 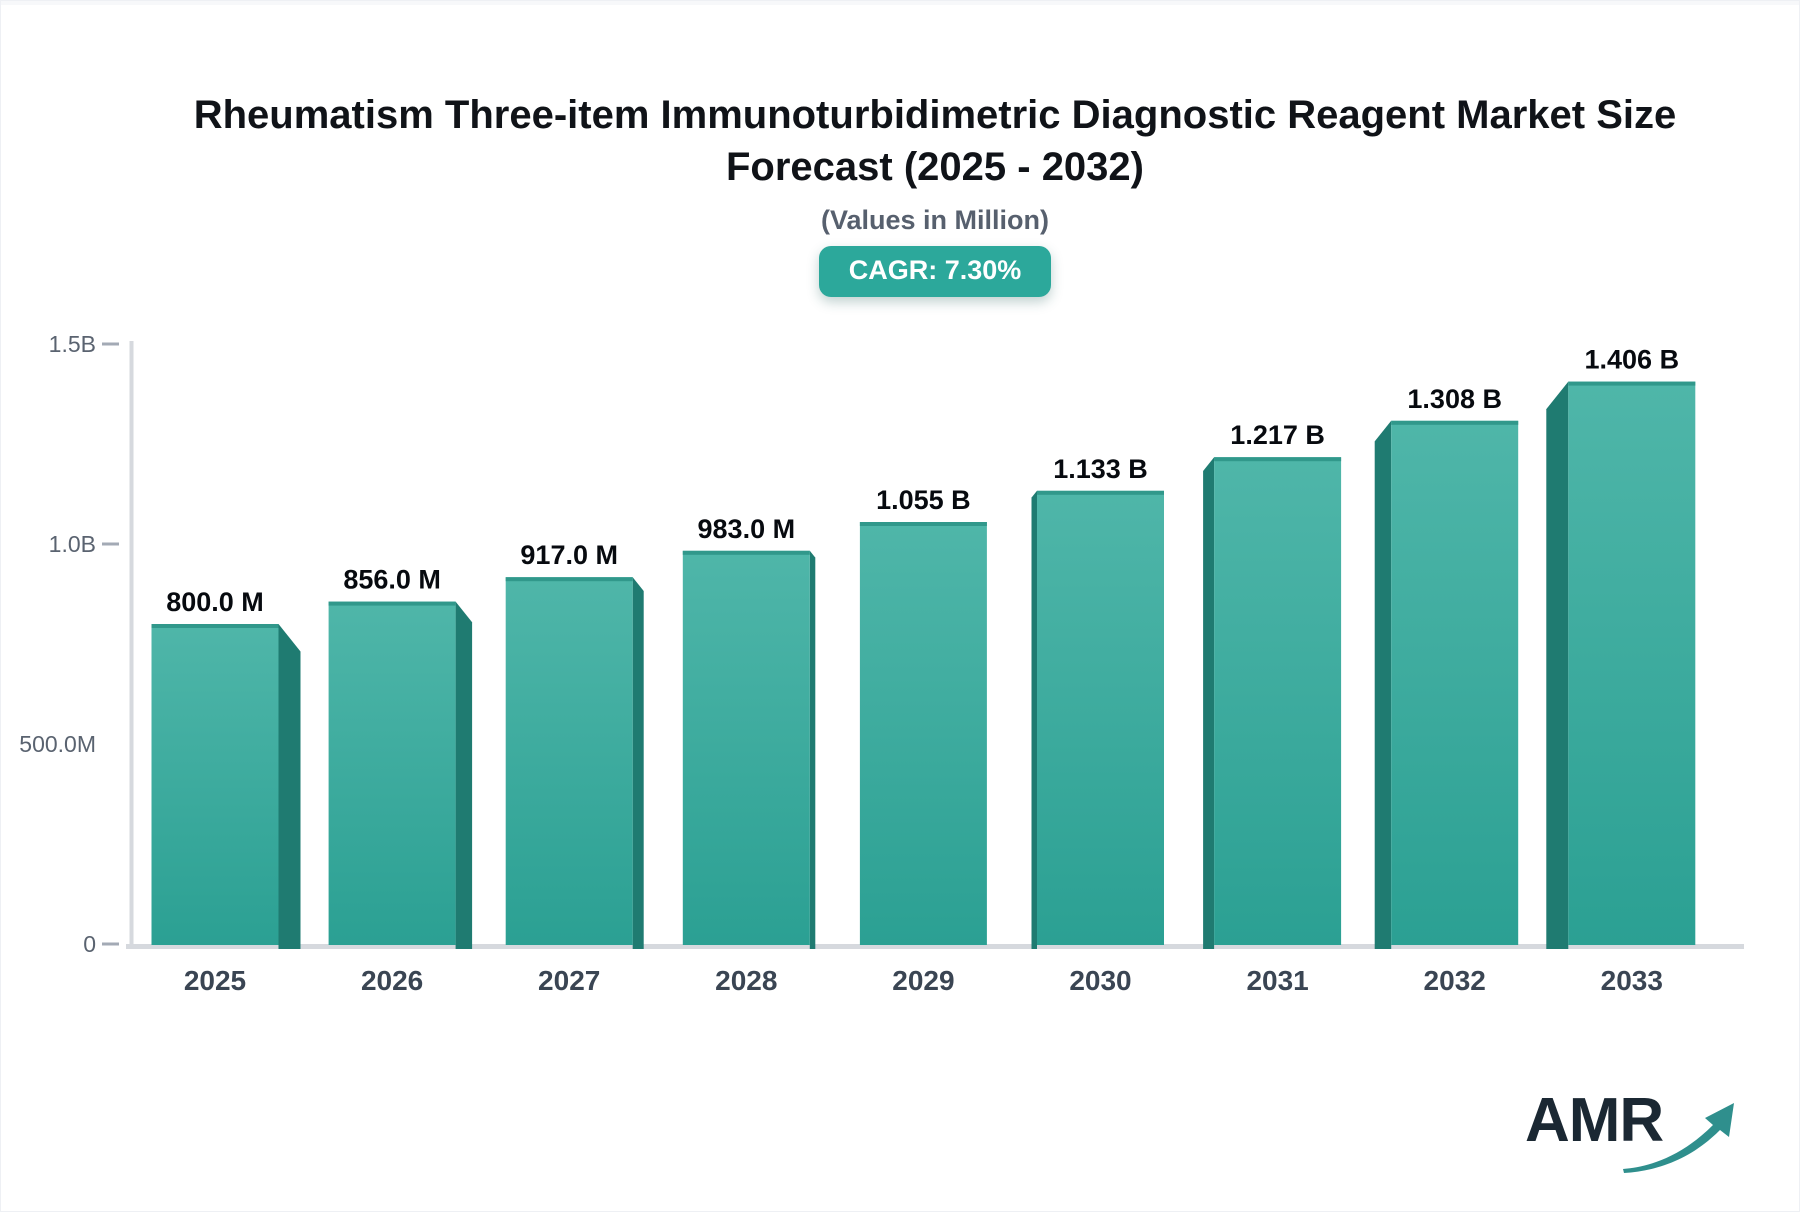 I want to click on x-category-label: 2025, so click(x=215, y=980).